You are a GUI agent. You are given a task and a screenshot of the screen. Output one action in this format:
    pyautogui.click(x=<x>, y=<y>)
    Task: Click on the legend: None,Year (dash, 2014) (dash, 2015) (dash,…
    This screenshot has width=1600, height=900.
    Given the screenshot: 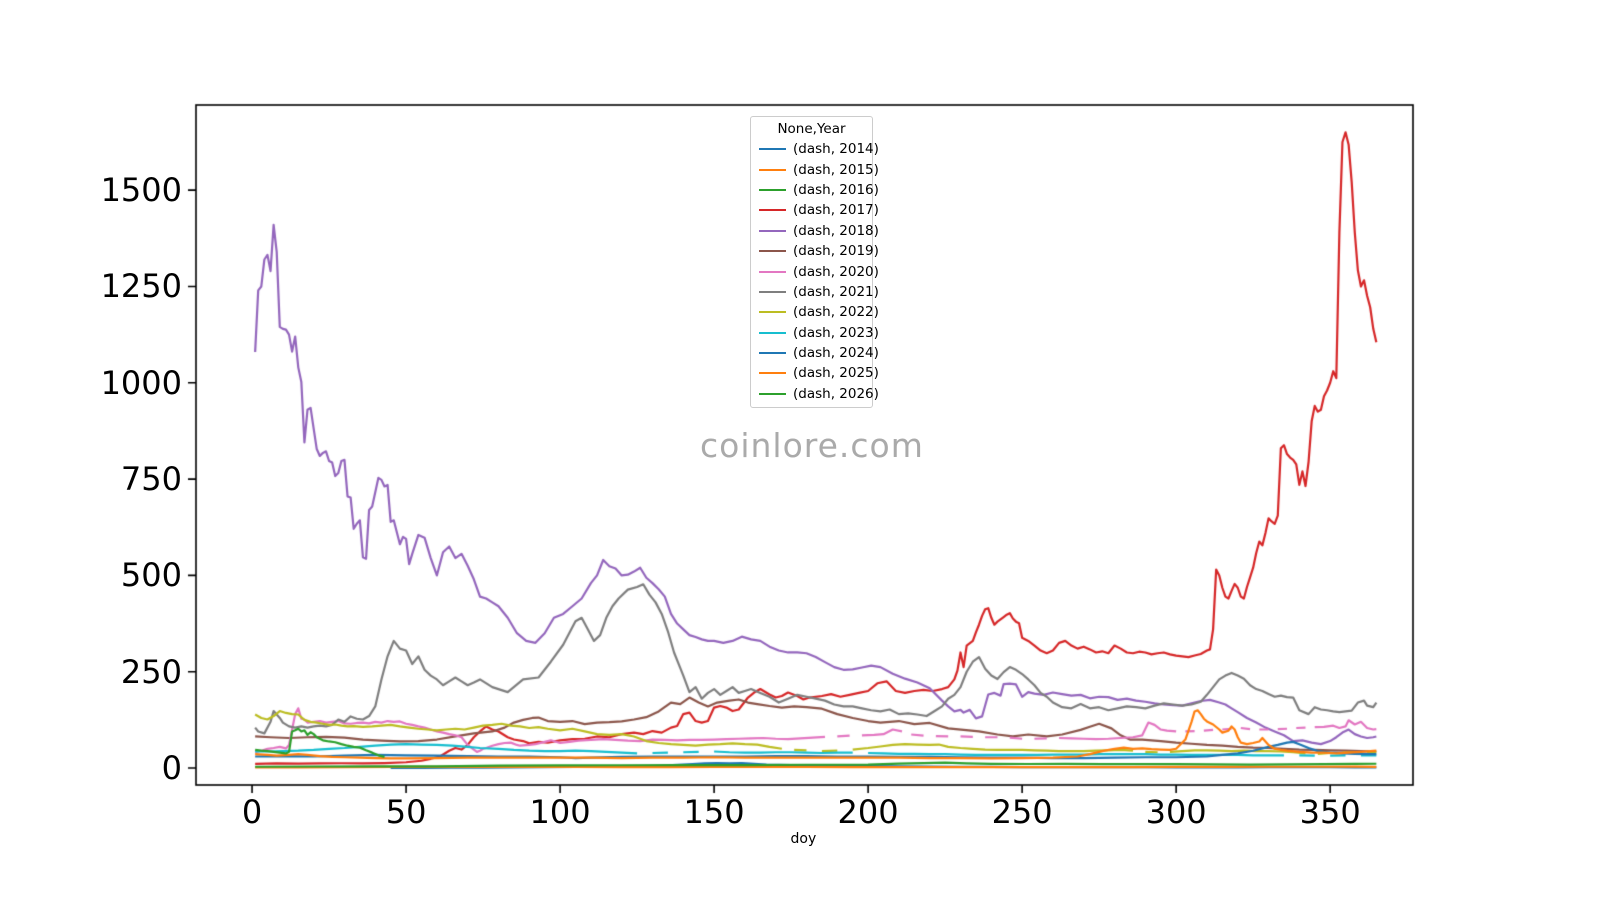 What is the action you would take?
    pyautogui.click(x=814, y=262)
    